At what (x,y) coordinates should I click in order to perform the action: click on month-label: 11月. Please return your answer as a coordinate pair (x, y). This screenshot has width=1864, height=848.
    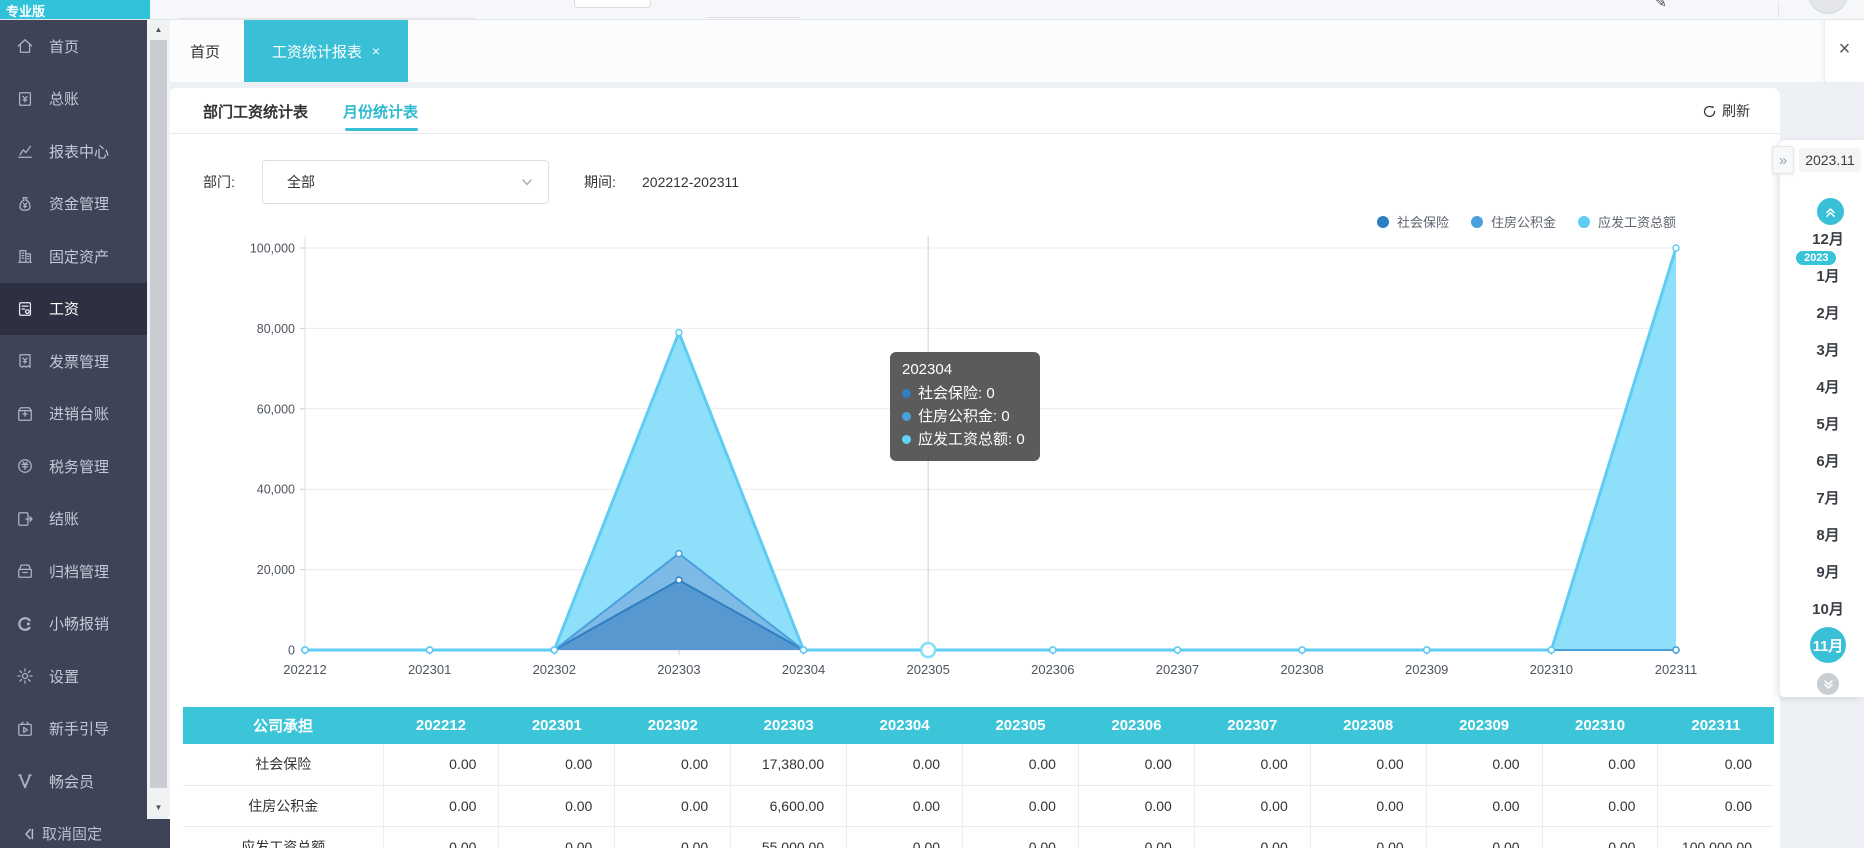
    Looking at the image, I should click on (1828, 646).